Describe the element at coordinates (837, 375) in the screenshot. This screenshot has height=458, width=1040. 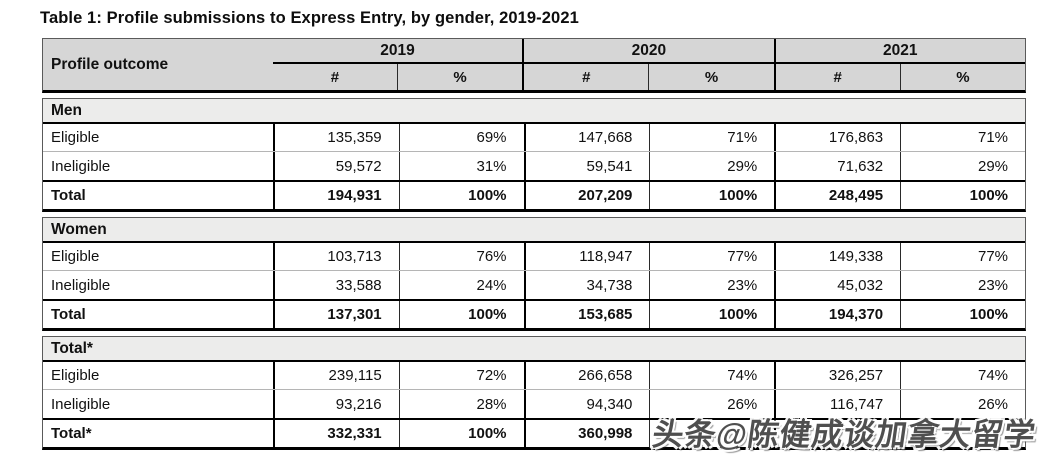
I see `value-cell: 326,257` at that location.